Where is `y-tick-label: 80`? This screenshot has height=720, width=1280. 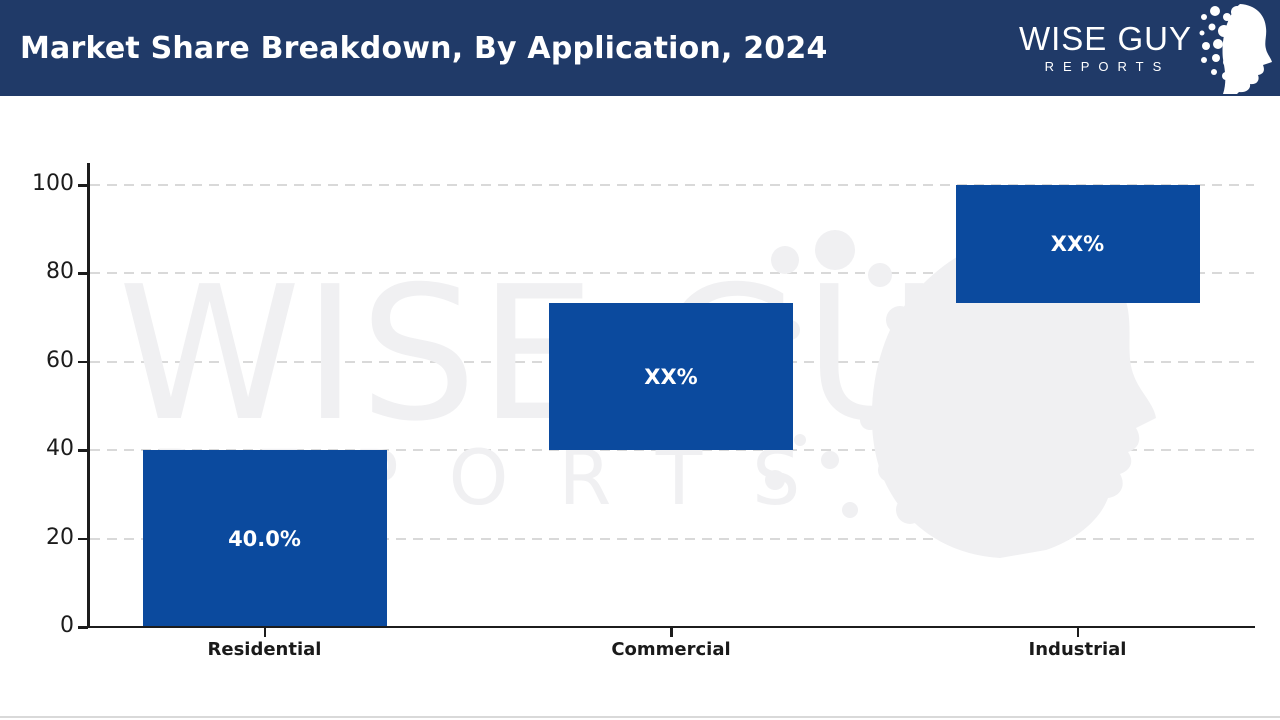 y-tick-label: 80 is located at coordinates (60, 272).